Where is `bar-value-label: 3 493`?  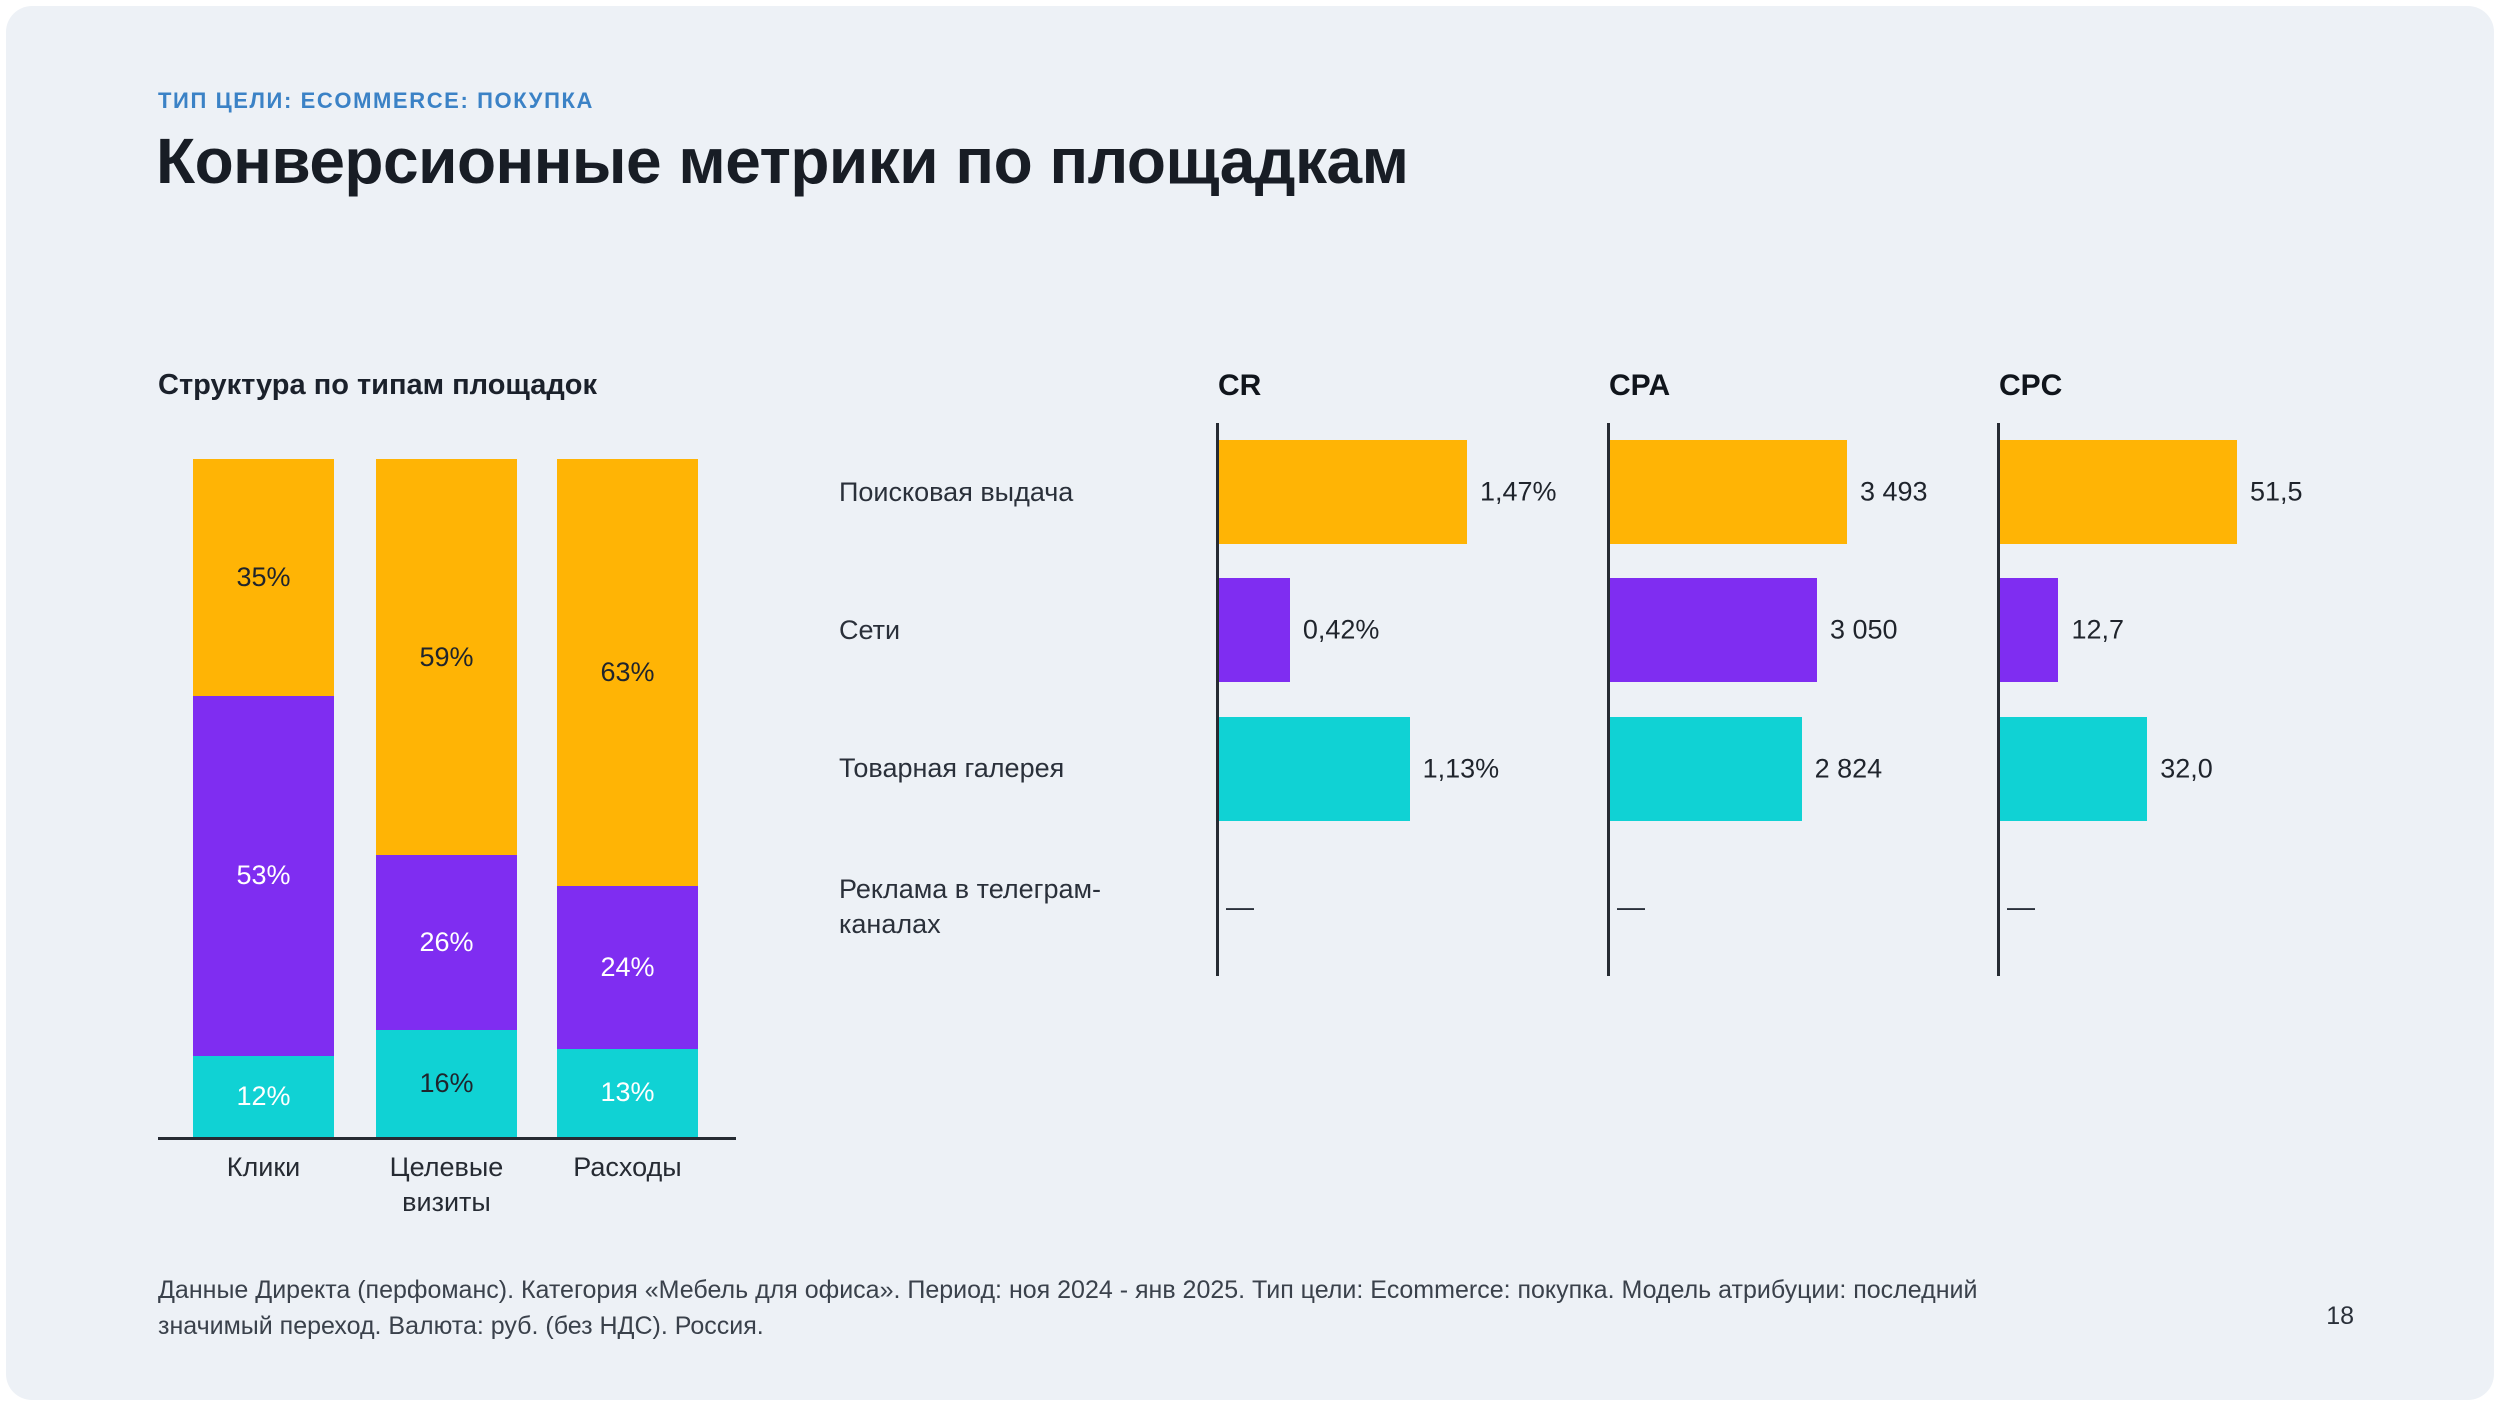
bar-value-label: 3 493 is located at coordinates (1894, 491).